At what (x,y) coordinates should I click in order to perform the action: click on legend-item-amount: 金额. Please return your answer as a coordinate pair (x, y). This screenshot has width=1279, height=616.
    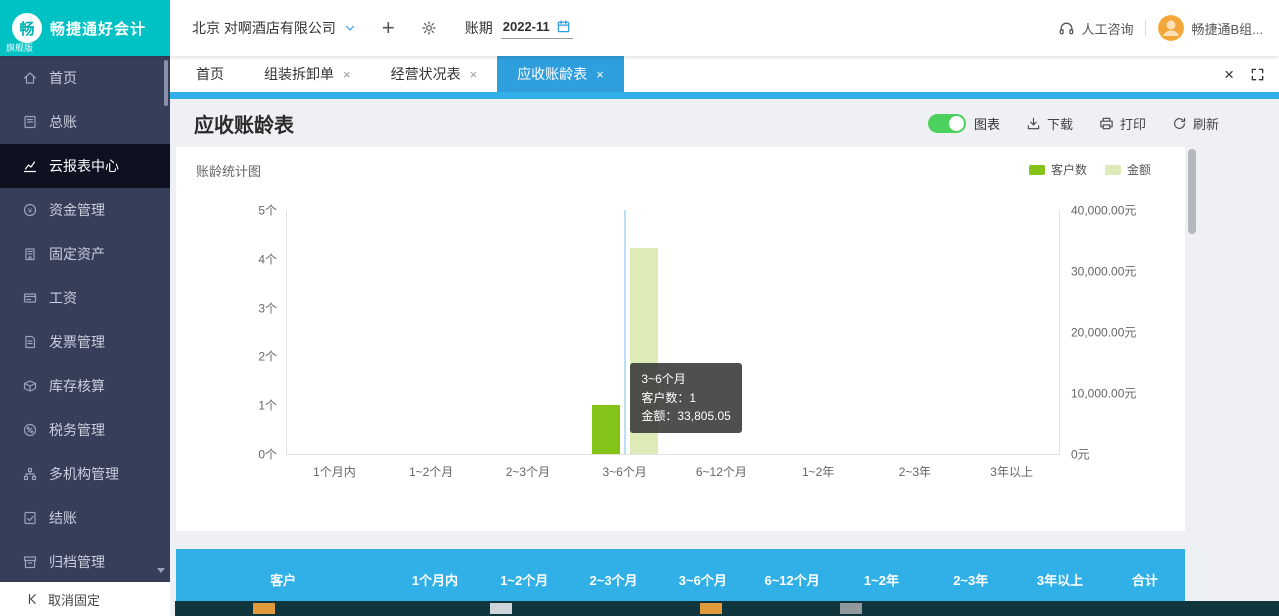
    Looking at the image, I should click on (1127, 169).